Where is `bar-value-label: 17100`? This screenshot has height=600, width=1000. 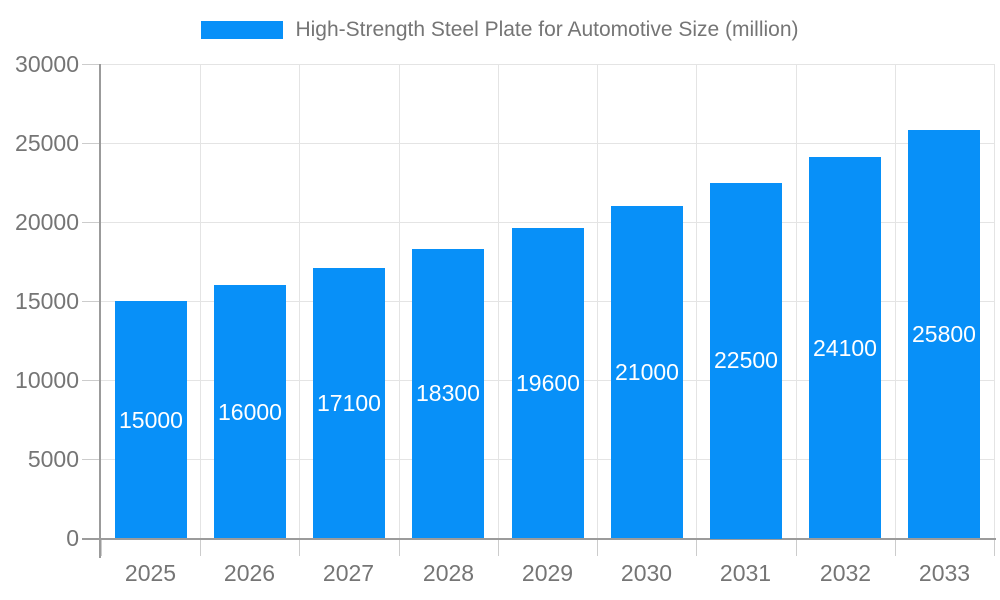
bar-value-label: 17100 is located at coordinates (349, 403).